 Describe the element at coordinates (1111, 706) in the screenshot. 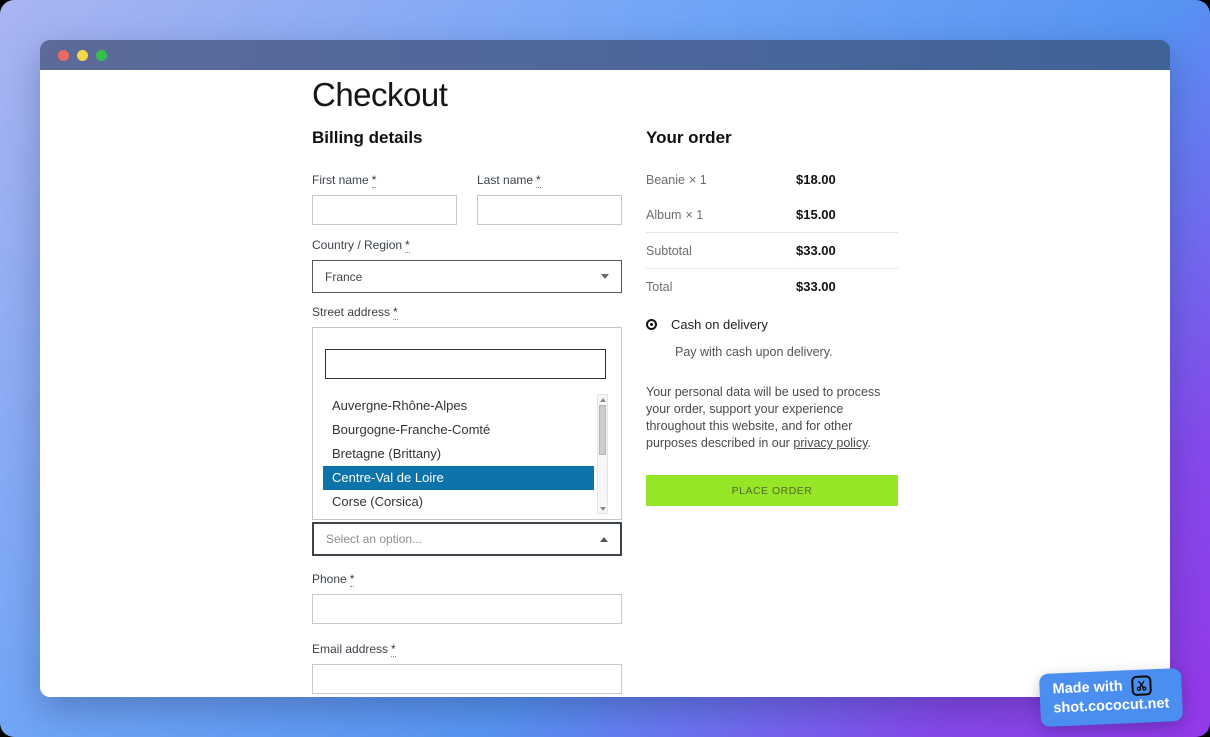

I see `badge-site-text: shot.cococut.net` at that location.